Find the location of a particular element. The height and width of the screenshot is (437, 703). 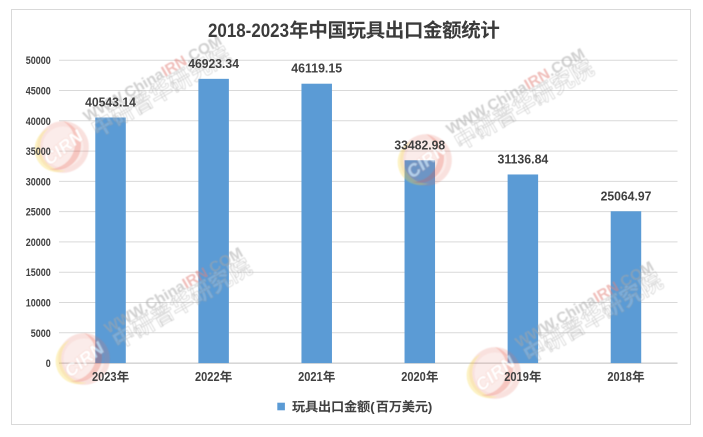

svg-text: 30000 is located at coordinates (38, 182).